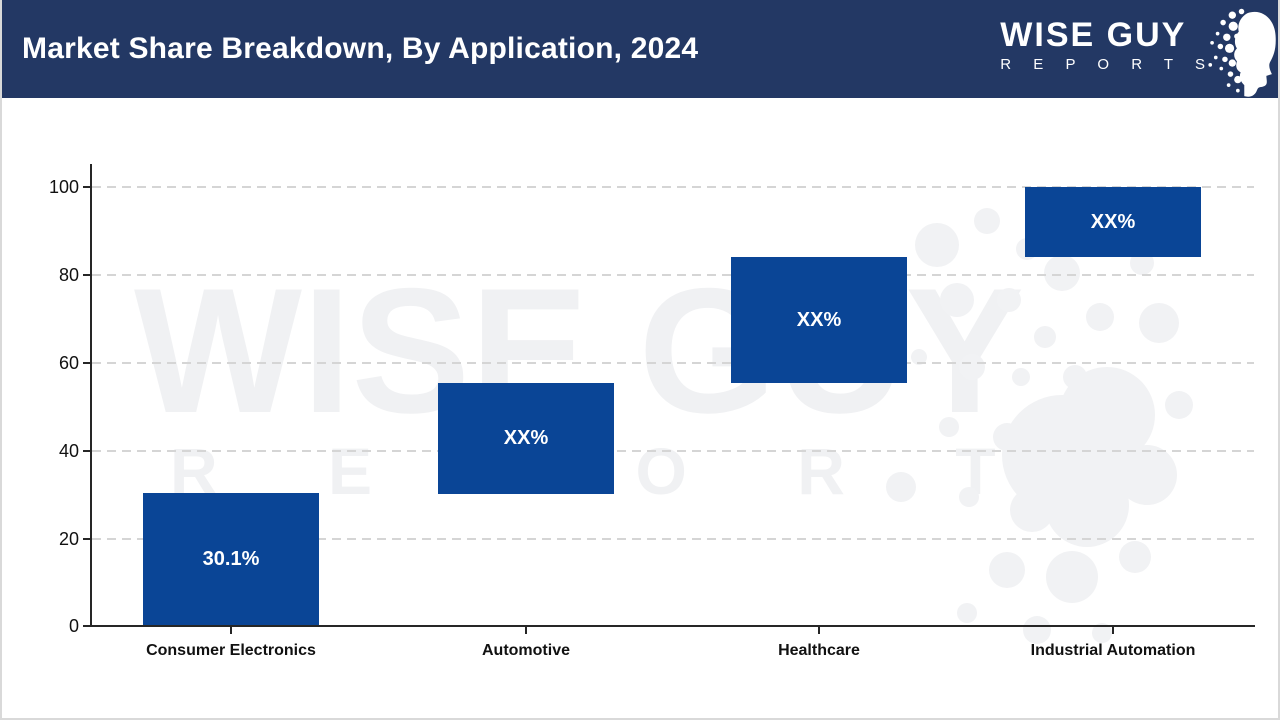 The image size is (1280, 720). Describe the element at coordinates (63, 187) in the screenshot. I see `y-tick-label: 100` at that location.